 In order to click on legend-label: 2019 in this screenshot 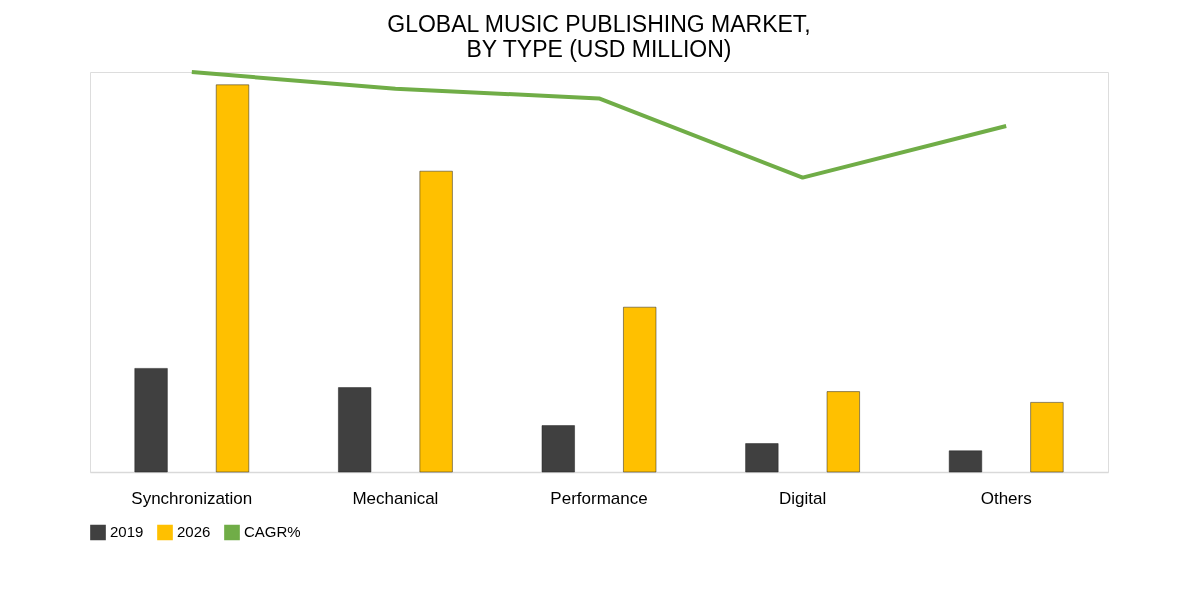, I will do `click(127, 532)`.